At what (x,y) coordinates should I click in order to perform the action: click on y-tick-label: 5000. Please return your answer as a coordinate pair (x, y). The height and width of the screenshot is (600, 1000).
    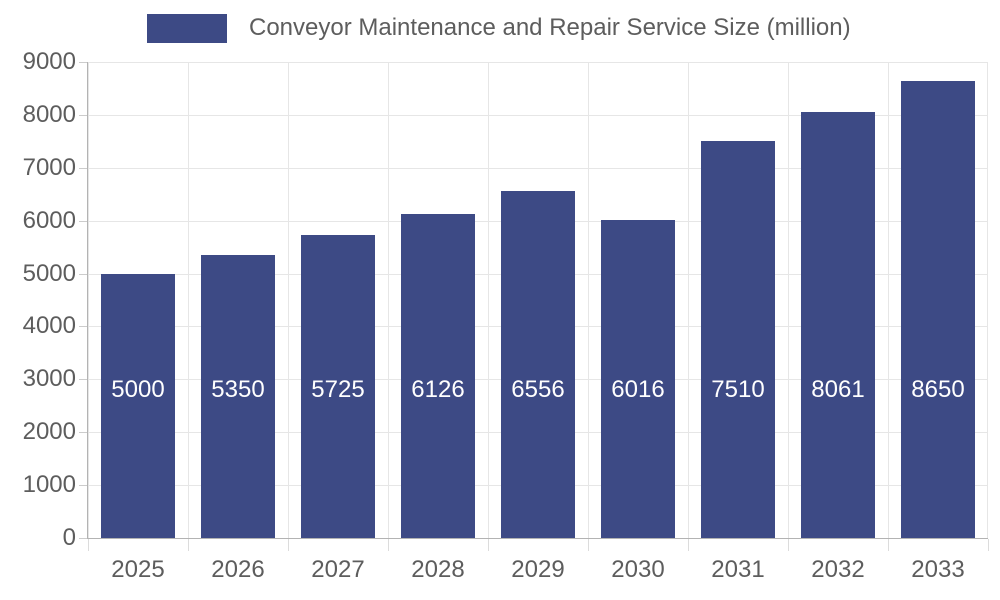
    Looking at the image, I should click on (49, 273).